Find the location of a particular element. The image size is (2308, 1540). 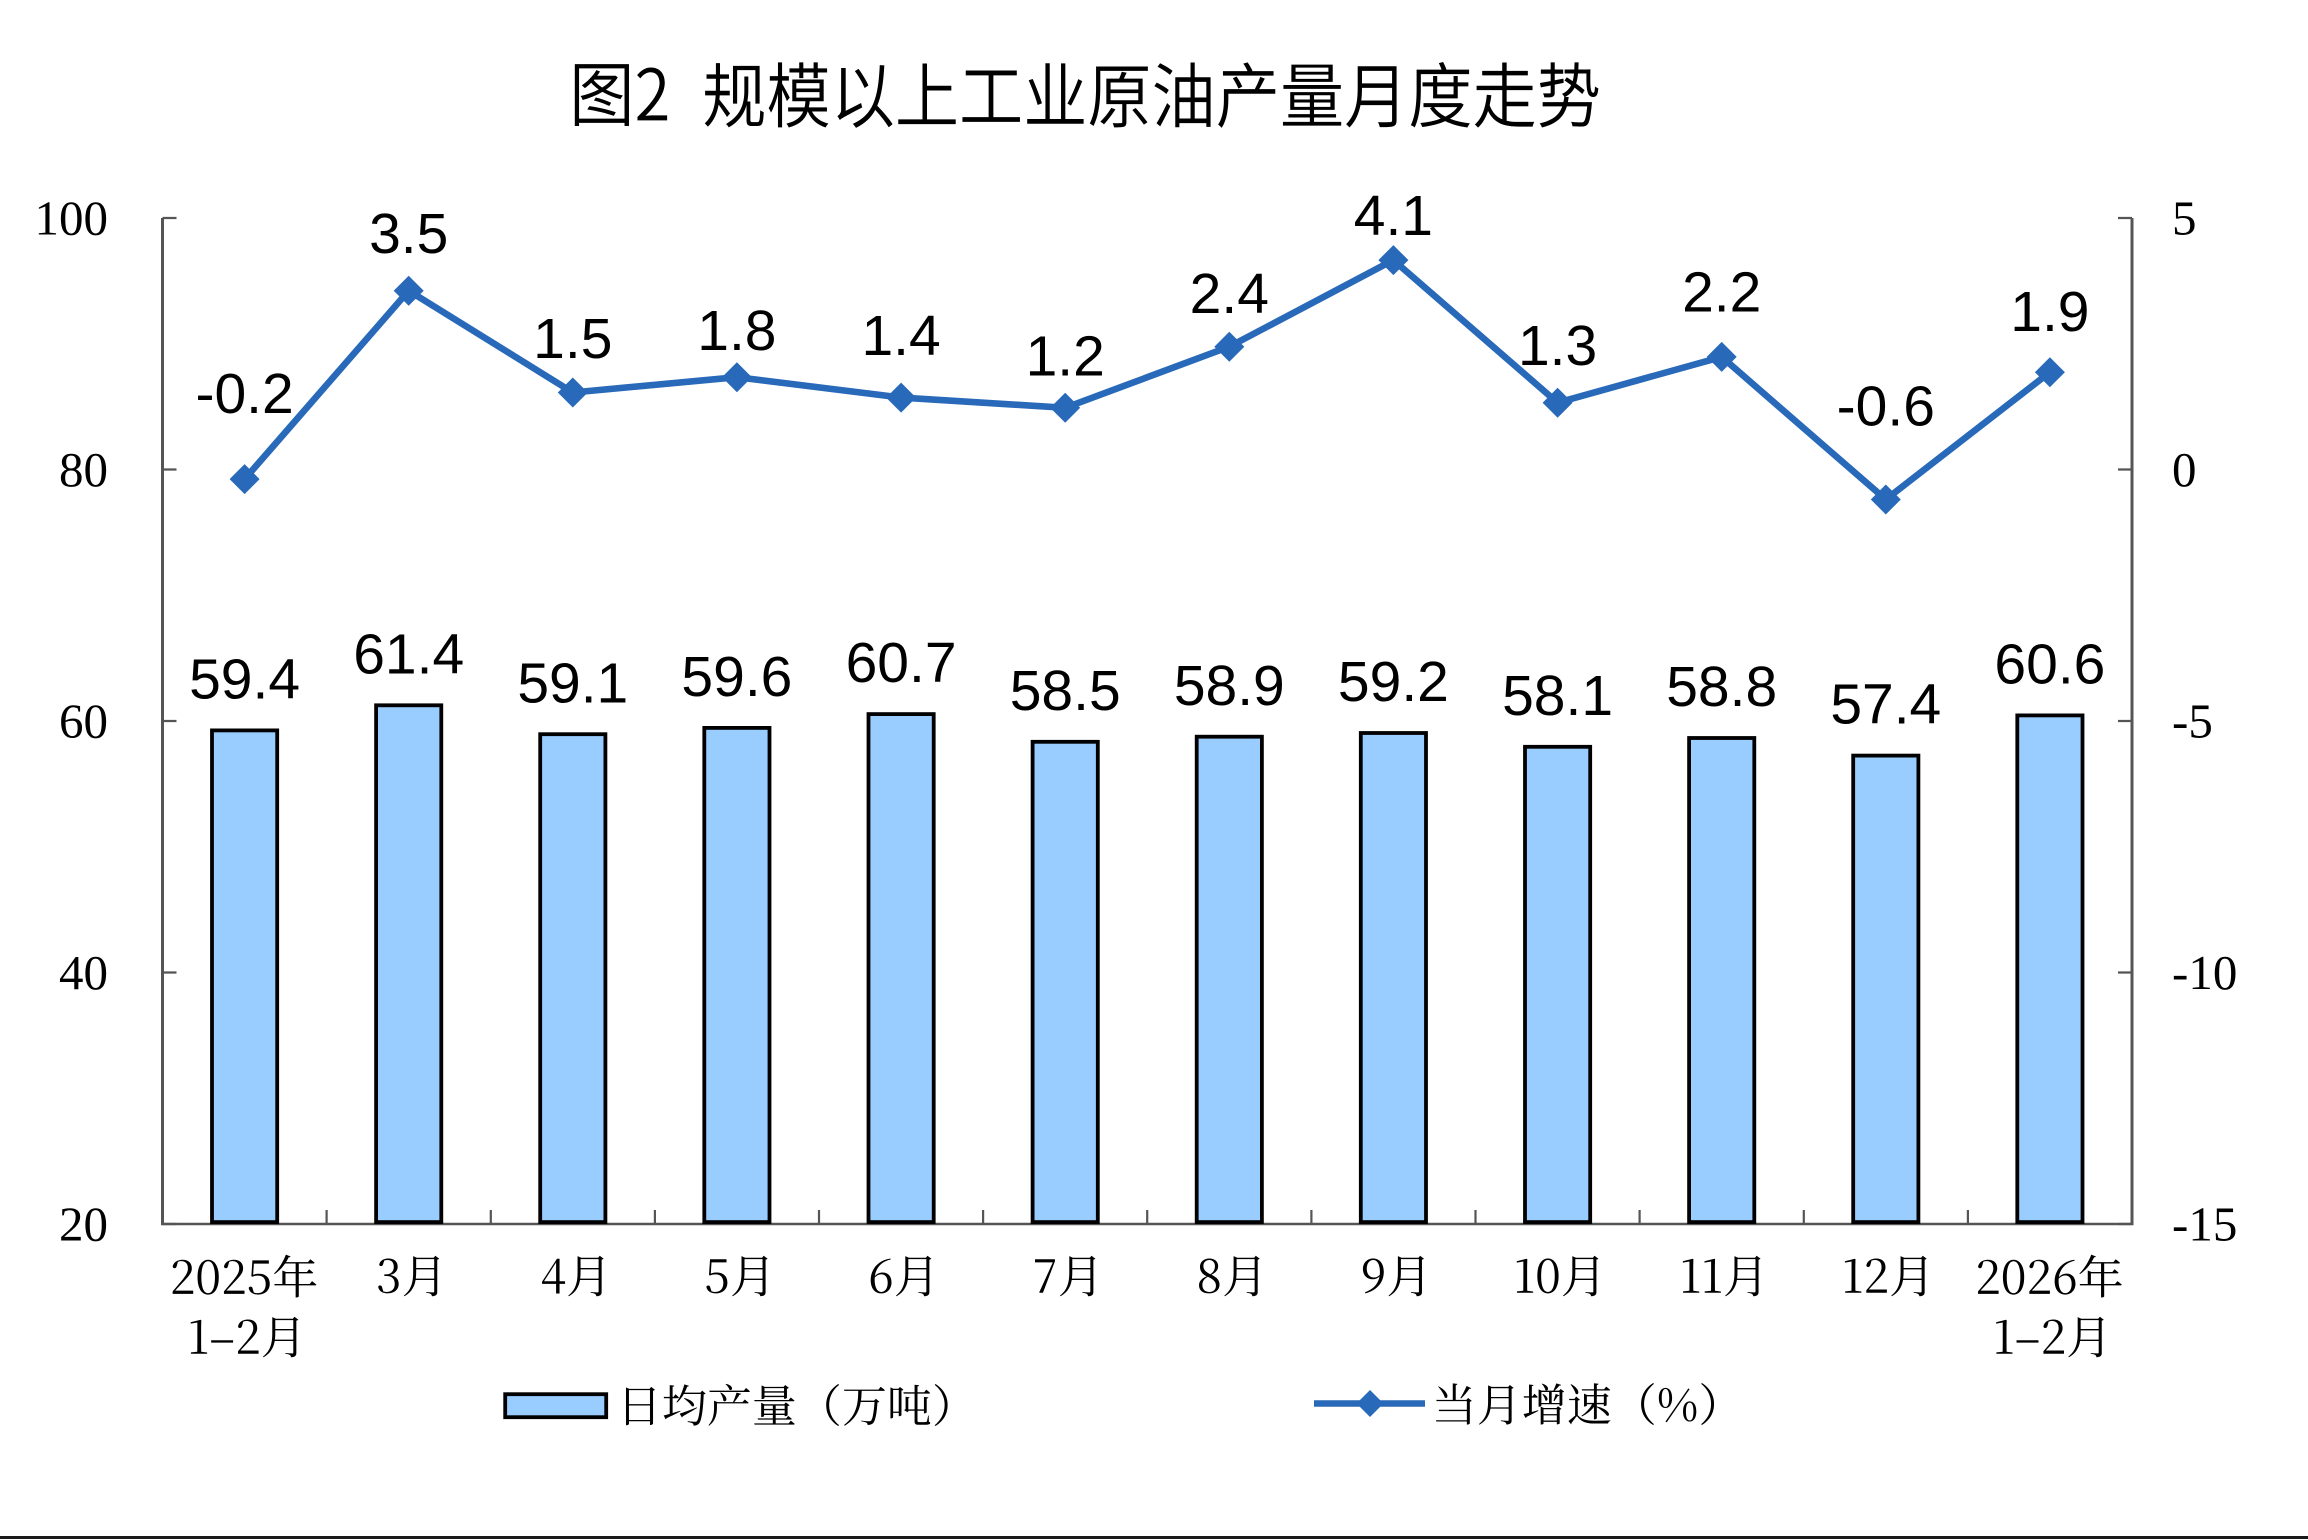

svg-text: 58.5 is located at coordinates (1065, 691).